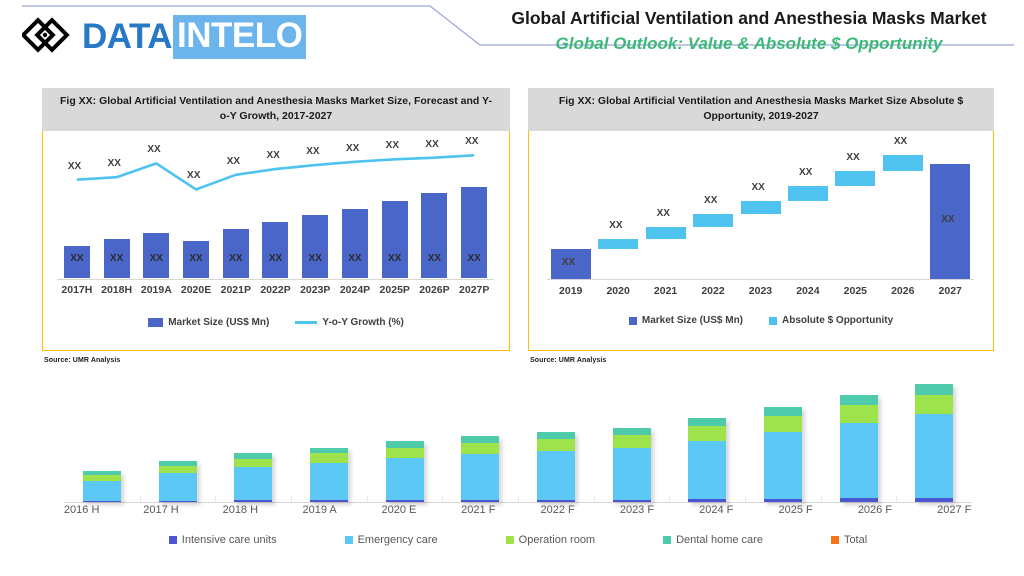 This screenshot has width=1024, height=576. What do you see at coordinates (716, 510) in the screenshot?
I see `x-axis-label-8: 2024 F` at bounding box center [716, 510].